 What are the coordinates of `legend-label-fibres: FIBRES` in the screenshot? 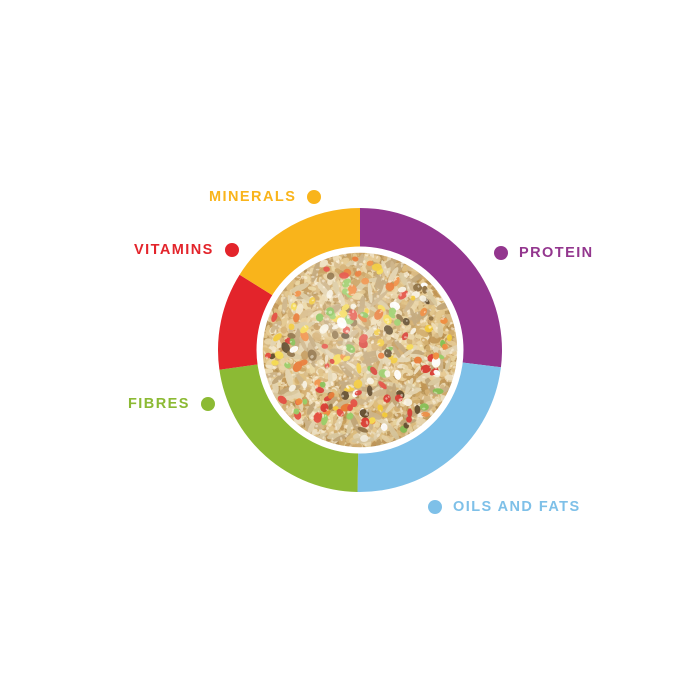 It's located at (159, 404).